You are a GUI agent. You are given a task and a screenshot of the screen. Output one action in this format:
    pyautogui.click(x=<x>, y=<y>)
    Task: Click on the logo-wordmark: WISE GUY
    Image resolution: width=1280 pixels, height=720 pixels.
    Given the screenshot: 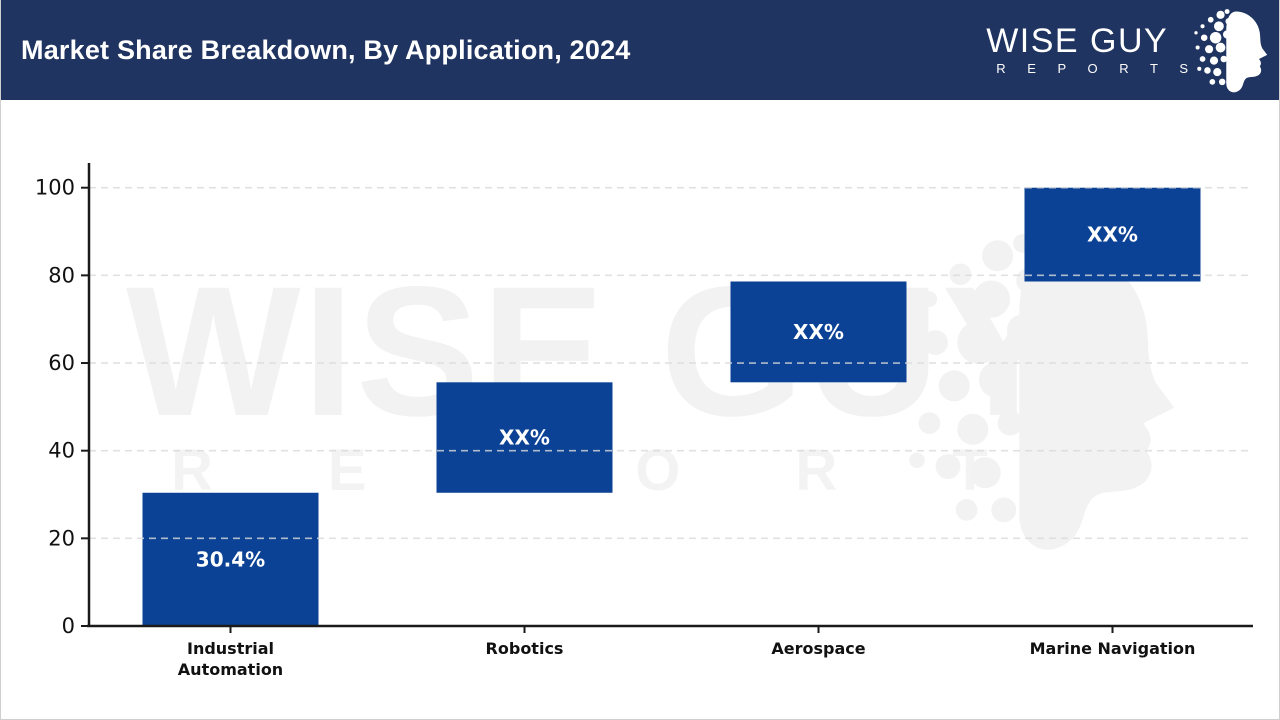 What is the action you would take?
    pyautogui.click(x=1077, y=41)
    